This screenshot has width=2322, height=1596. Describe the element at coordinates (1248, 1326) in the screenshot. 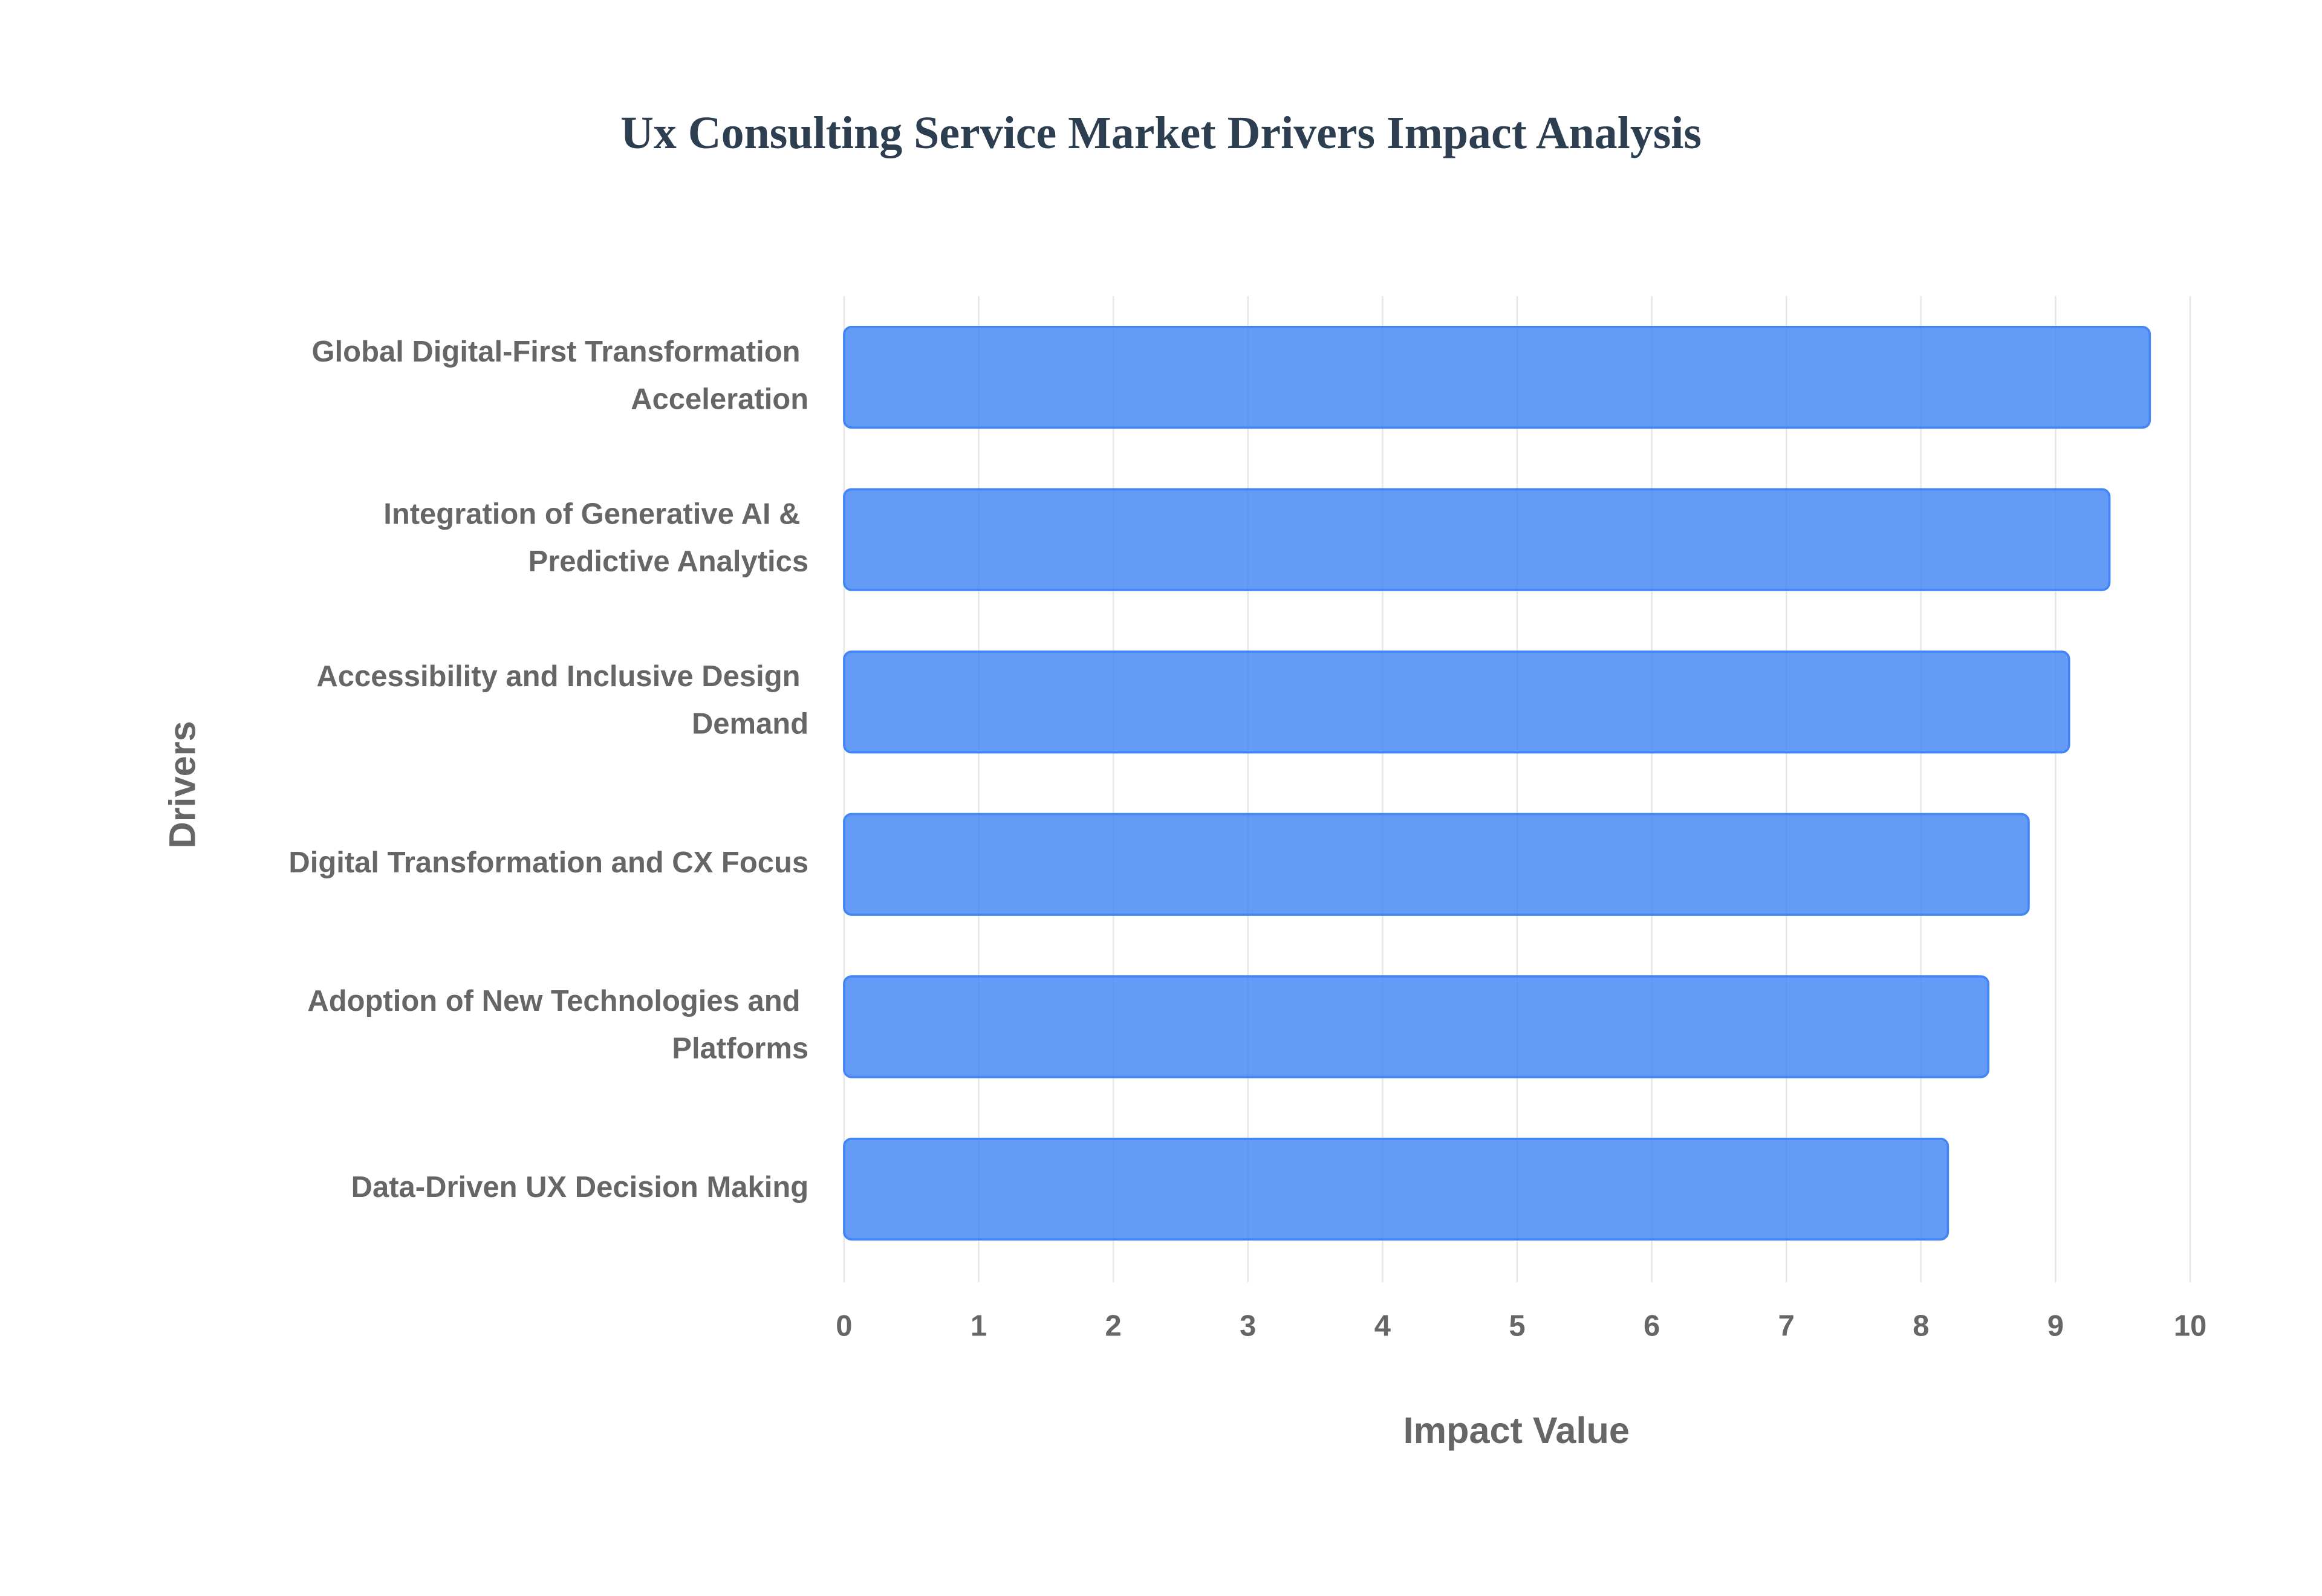

I see `x-tick-label: 3` at that location.